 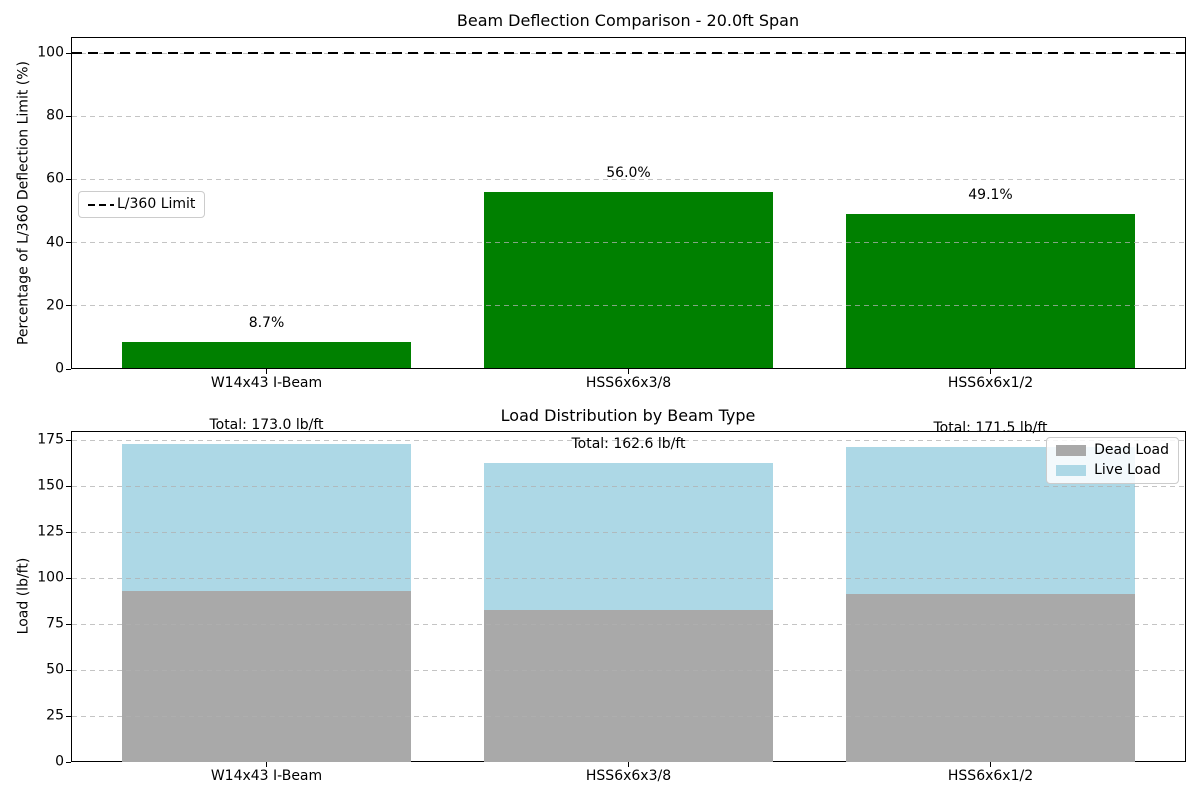 I want to click on y-tick-label: 175, so click(x=50, y=439).